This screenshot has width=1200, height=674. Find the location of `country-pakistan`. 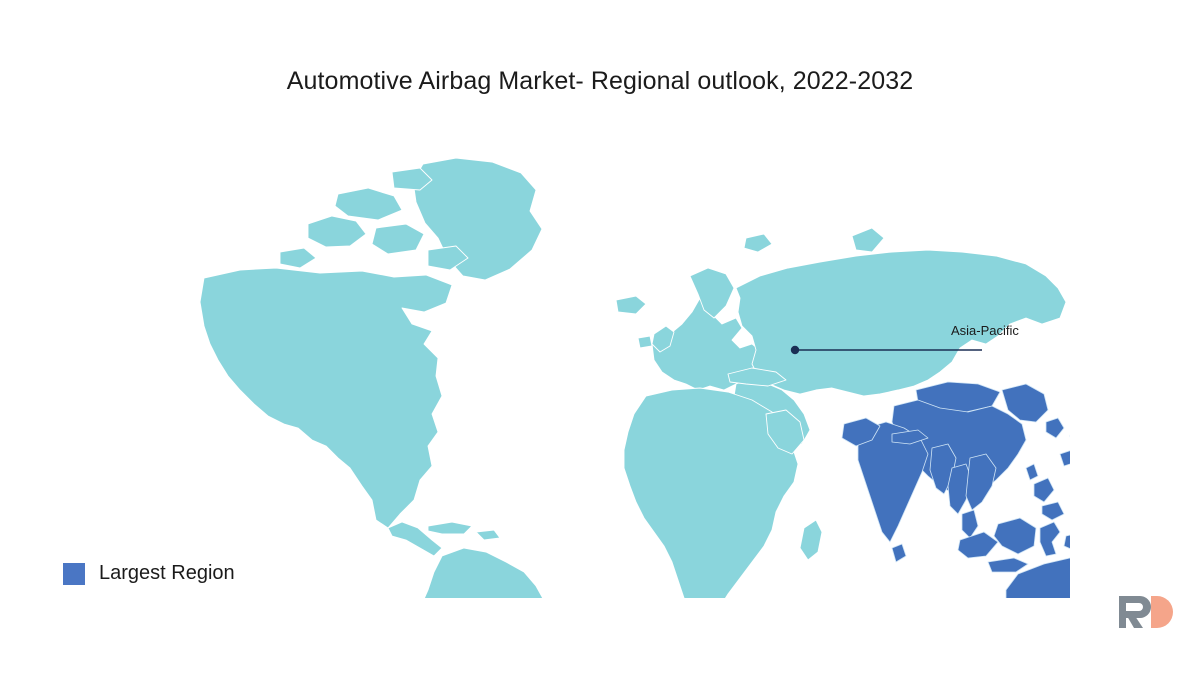

country-pakistan is located at coordinates (861, 432).